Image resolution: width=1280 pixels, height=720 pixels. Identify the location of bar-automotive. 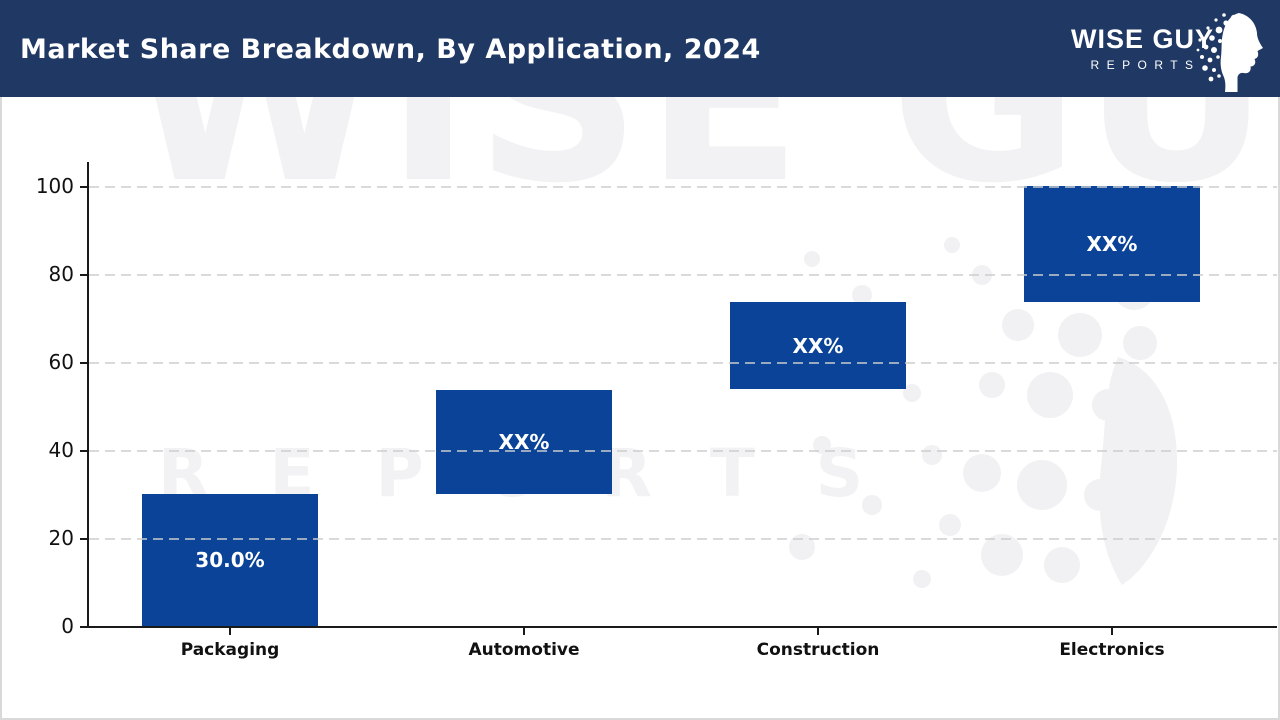
(524, 442).